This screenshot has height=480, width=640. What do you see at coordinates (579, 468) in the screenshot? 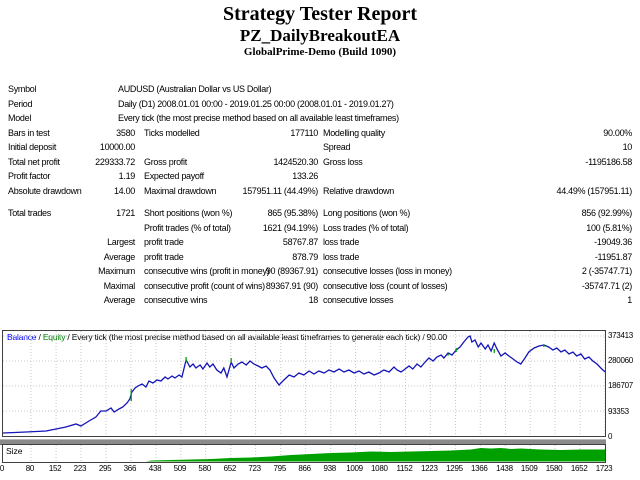
I see `x-axis-label: 1652` at bounding box center [579, 468].